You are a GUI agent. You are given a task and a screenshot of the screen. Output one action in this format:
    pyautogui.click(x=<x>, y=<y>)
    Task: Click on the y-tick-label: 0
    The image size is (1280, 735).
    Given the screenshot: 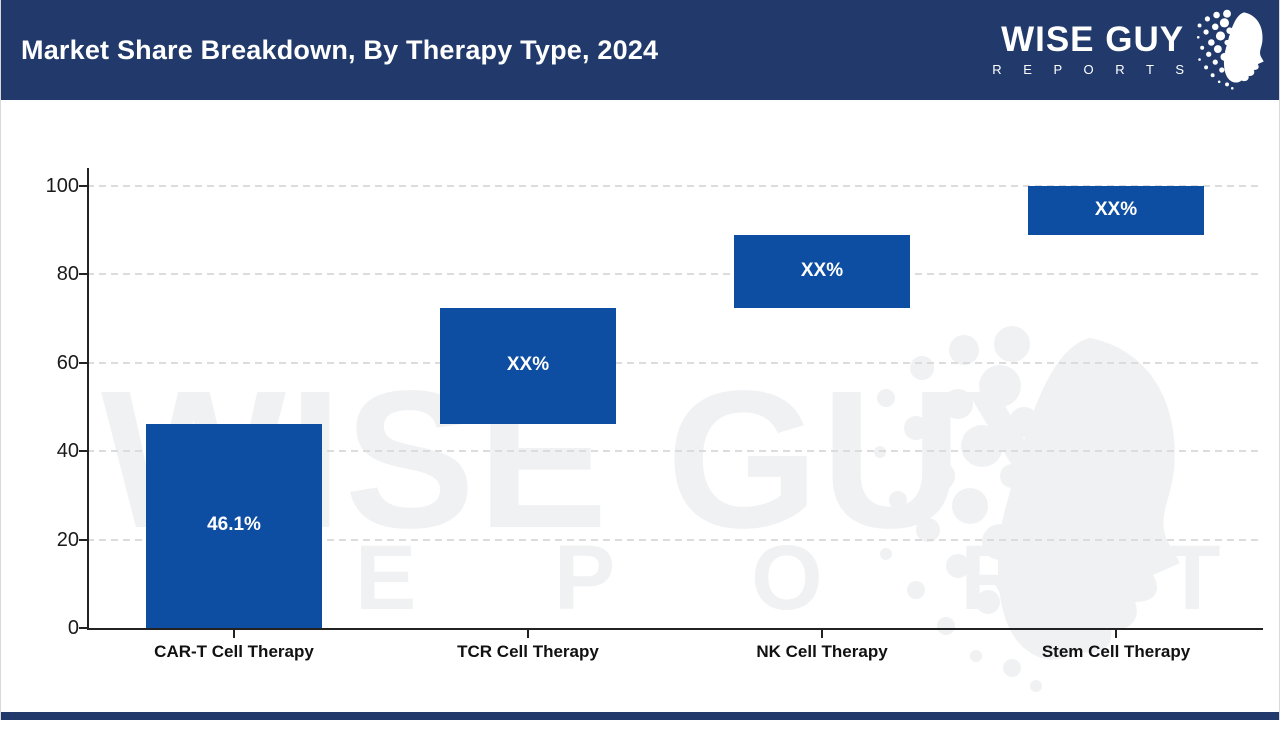 What is the action you would take?
    pyautogui.click(x=73, y=628)
    